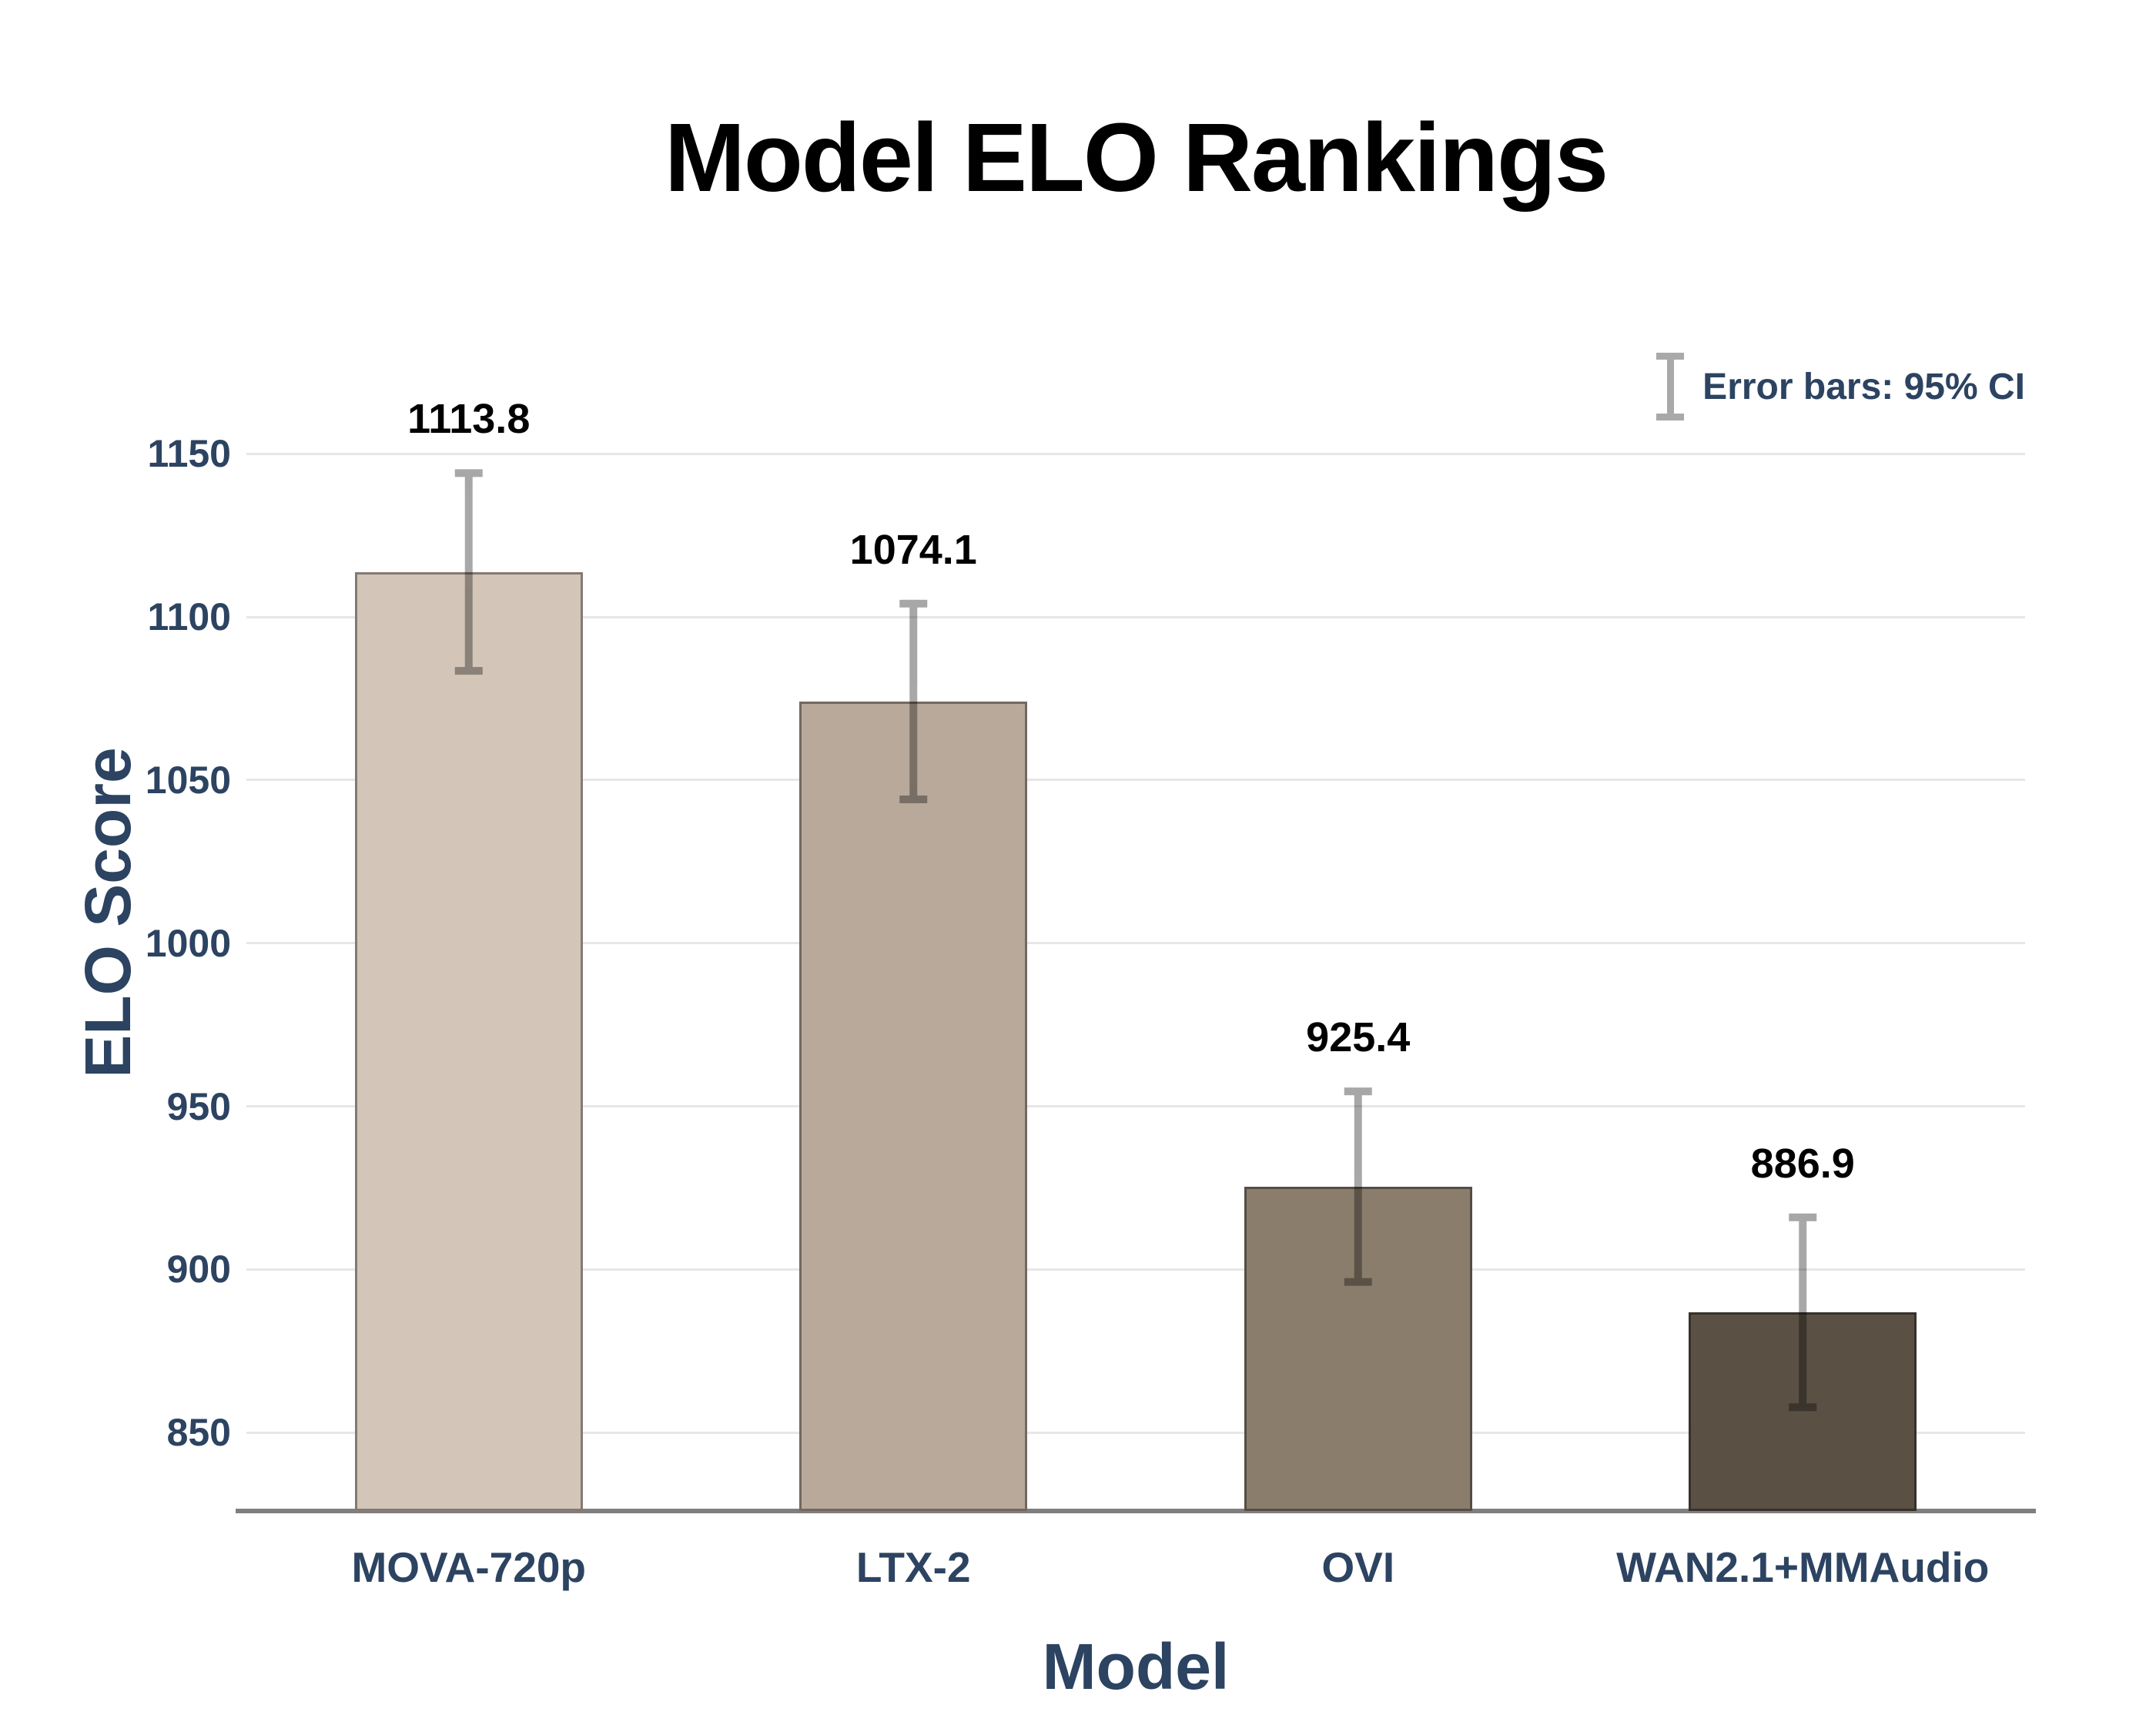  Describe the element at coordinates (913, 549) in the screenshot. I see `value-label-LTX-2: 1074.1` at that location.